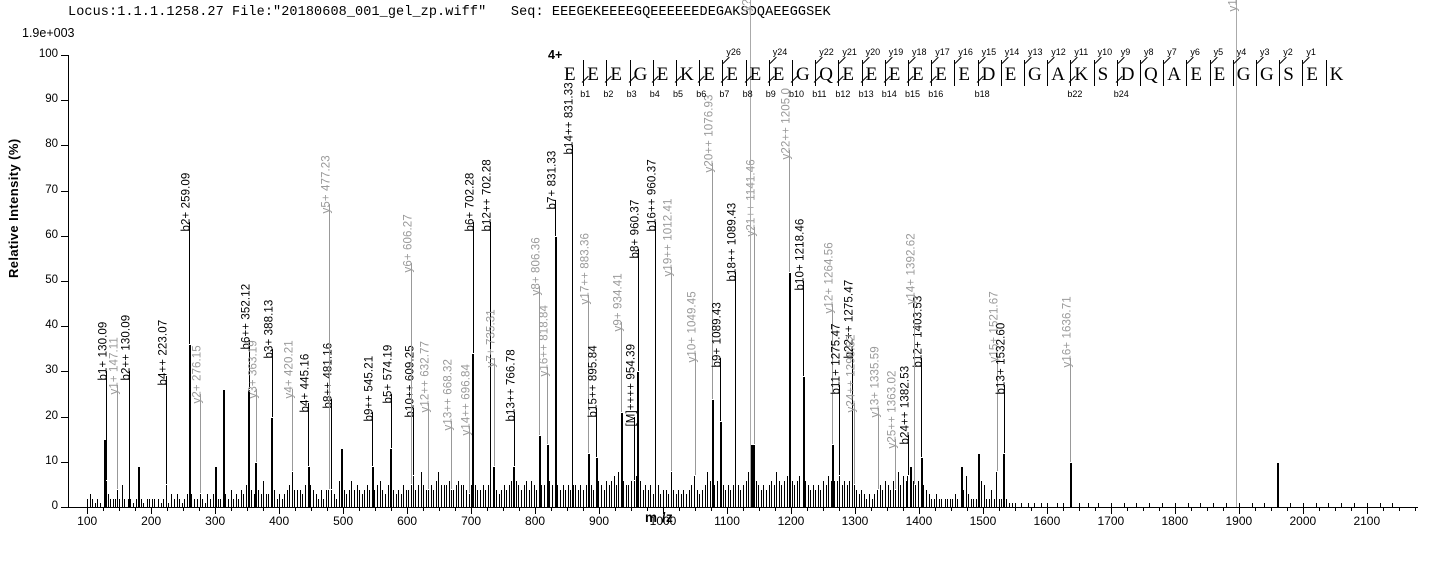  Describe the element at coordinates (1174, 74) in the screenshot. I see `sequence-residue: A` at that location.